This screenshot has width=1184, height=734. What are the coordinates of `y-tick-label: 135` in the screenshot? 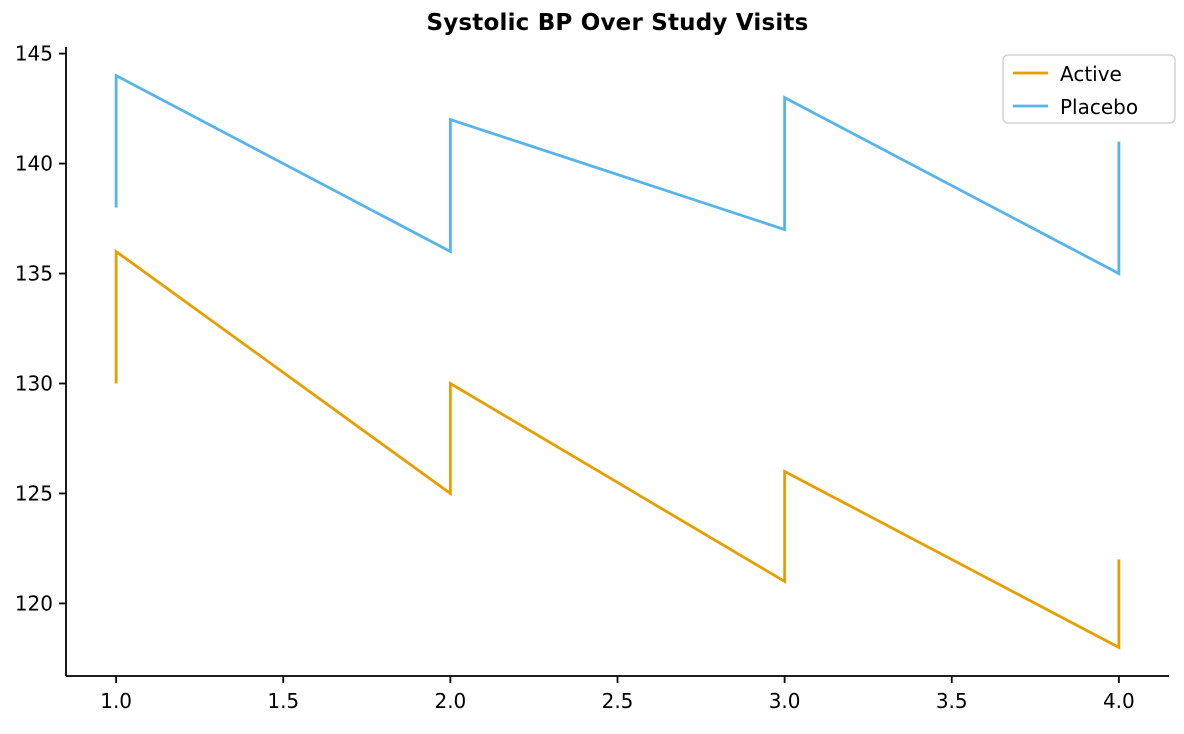 It's located at (34, 274).